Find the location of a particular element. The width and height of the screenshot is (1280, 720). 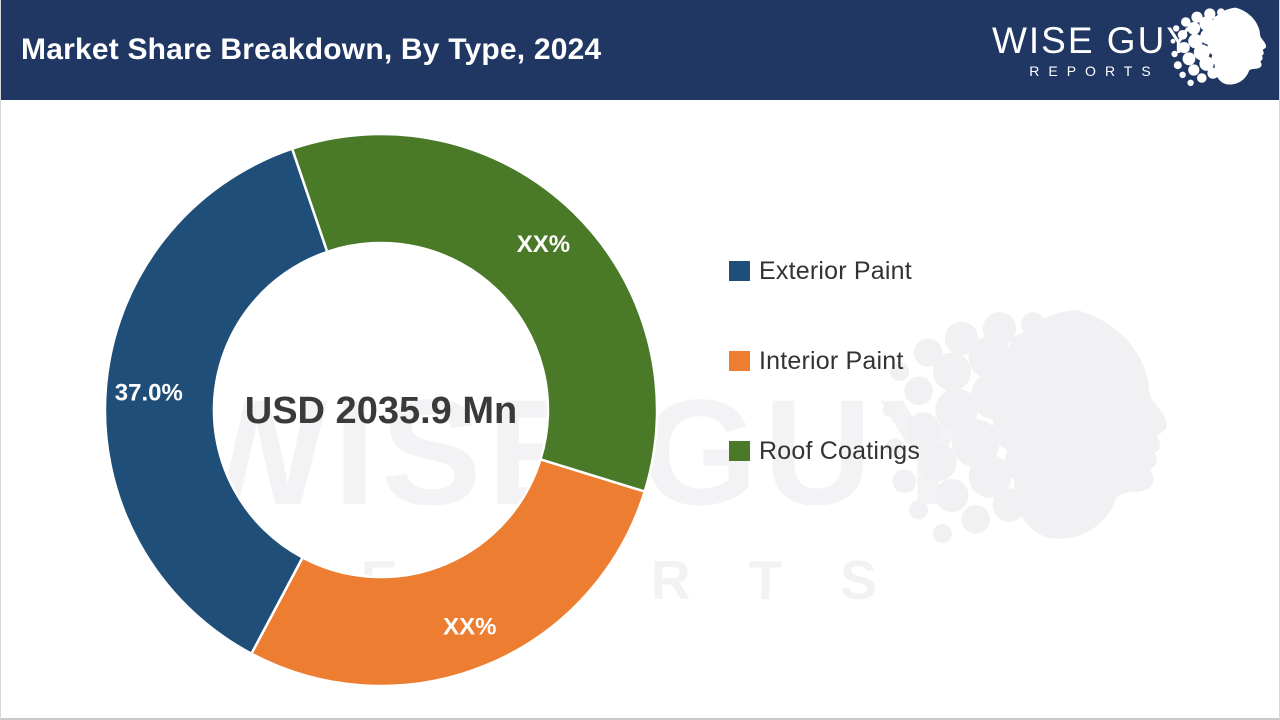

legend-item-roof-coatings: Roof Coatings is located at coordinates (824, 451).